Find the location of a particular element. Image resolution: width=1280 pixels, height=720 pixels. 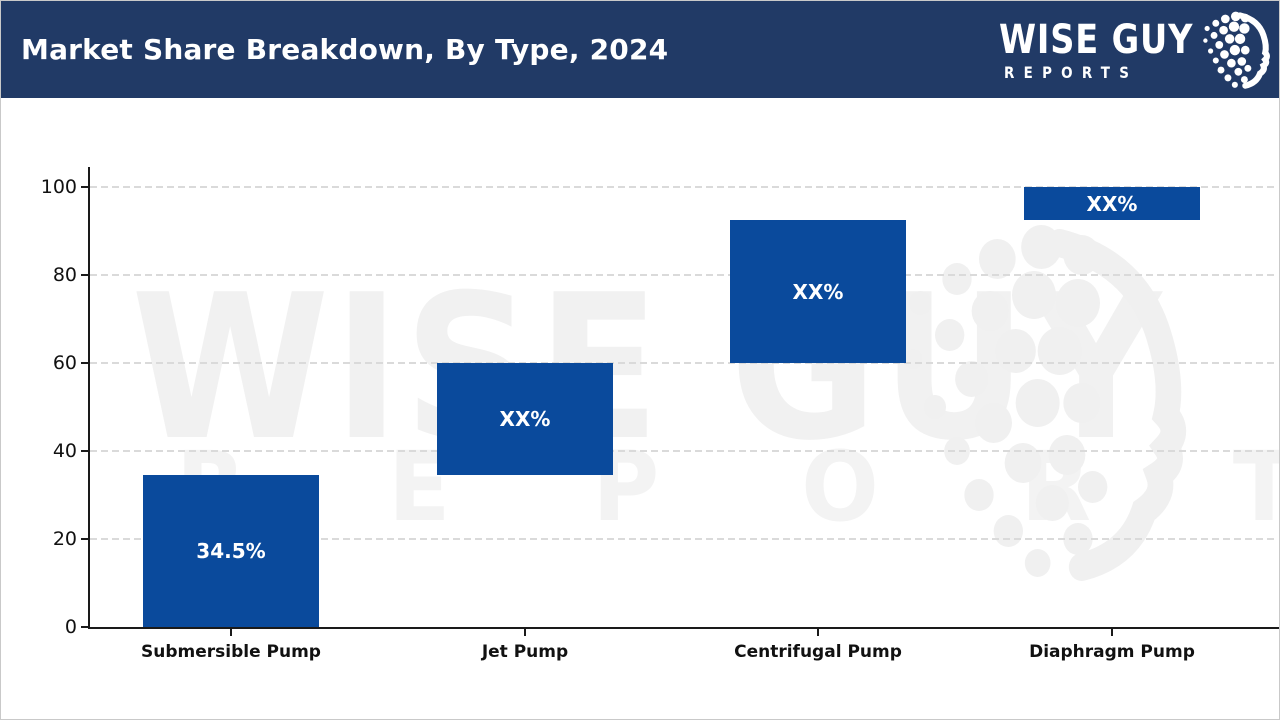

y-axis-line is located at coordinates (89, 398).